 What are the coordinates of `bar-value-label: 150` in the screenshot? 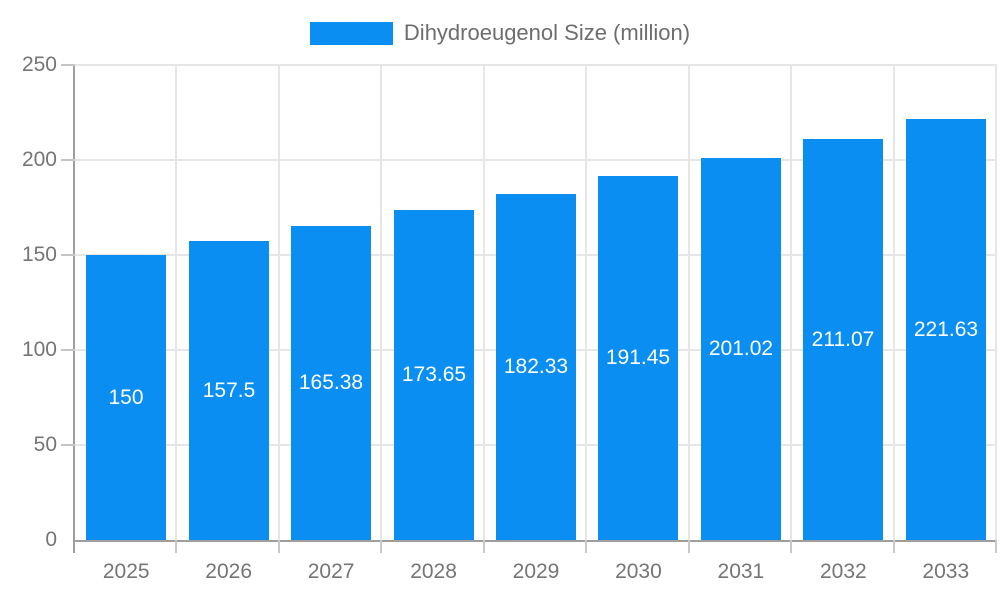 It's located at (126, 397).